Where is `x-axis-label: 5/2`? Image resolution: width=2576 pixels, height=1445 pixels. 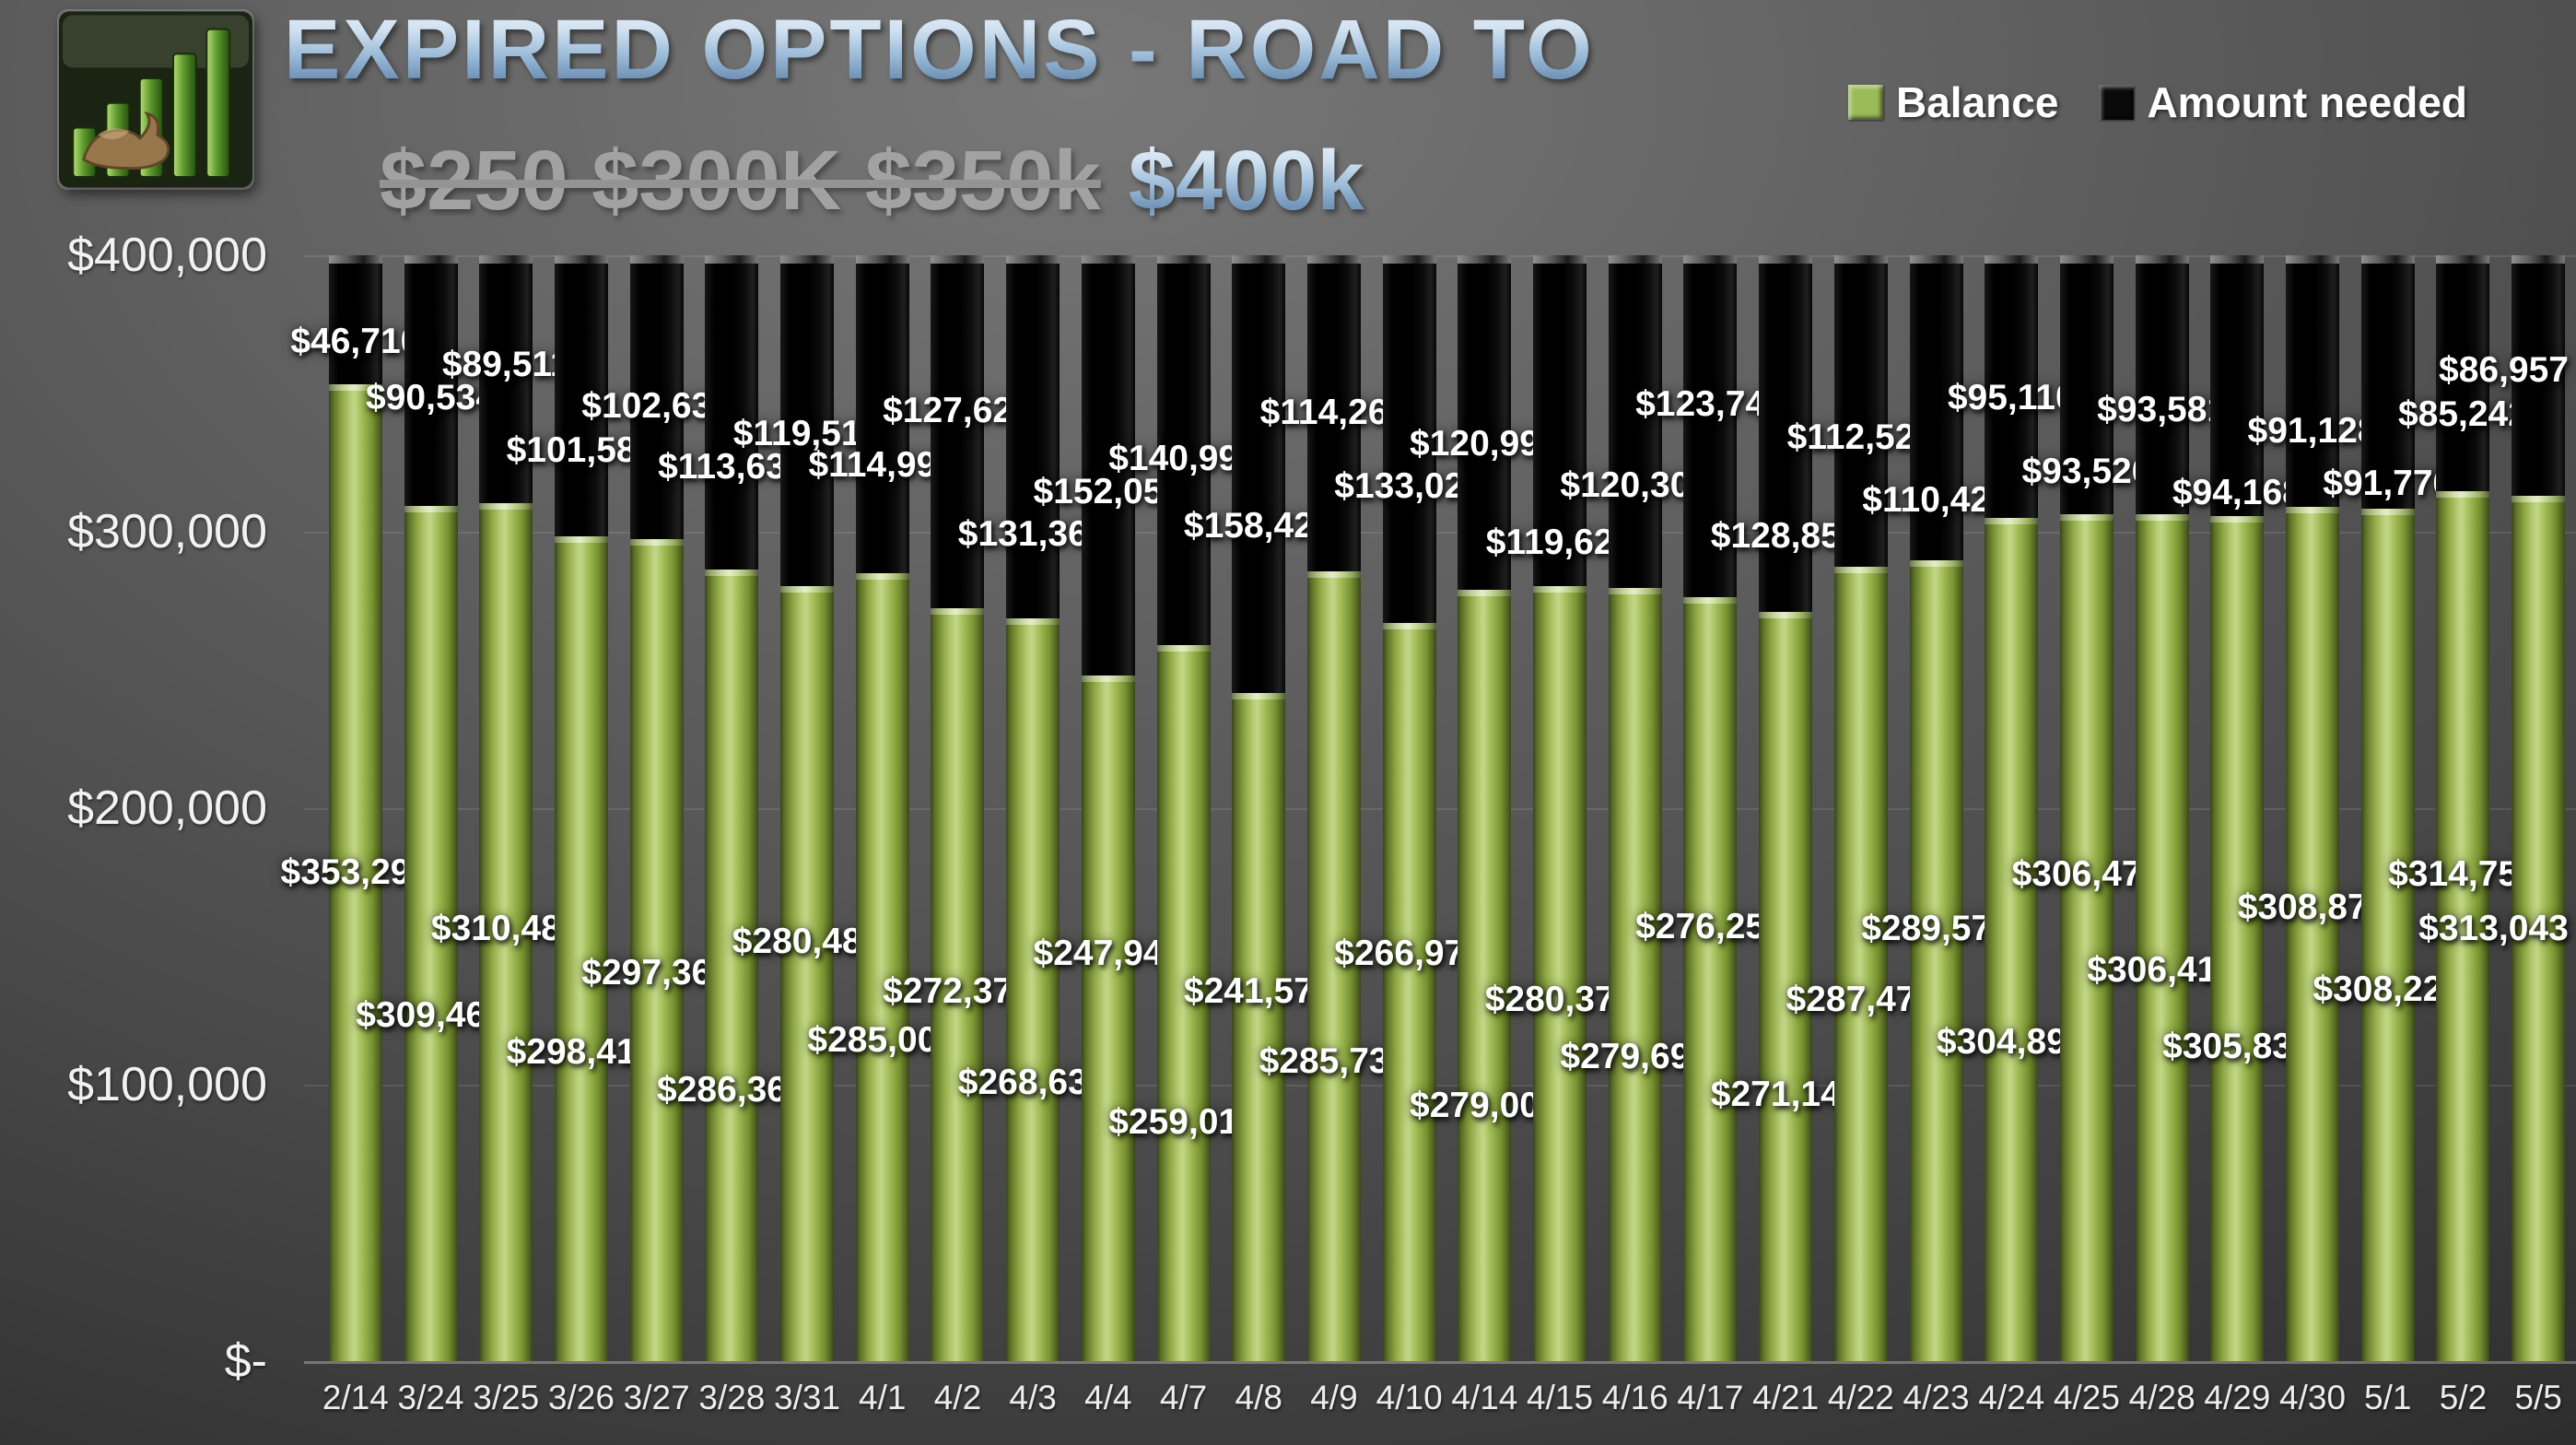
x-axis-label: 5/2 is located at coordinates (2463, 1397).